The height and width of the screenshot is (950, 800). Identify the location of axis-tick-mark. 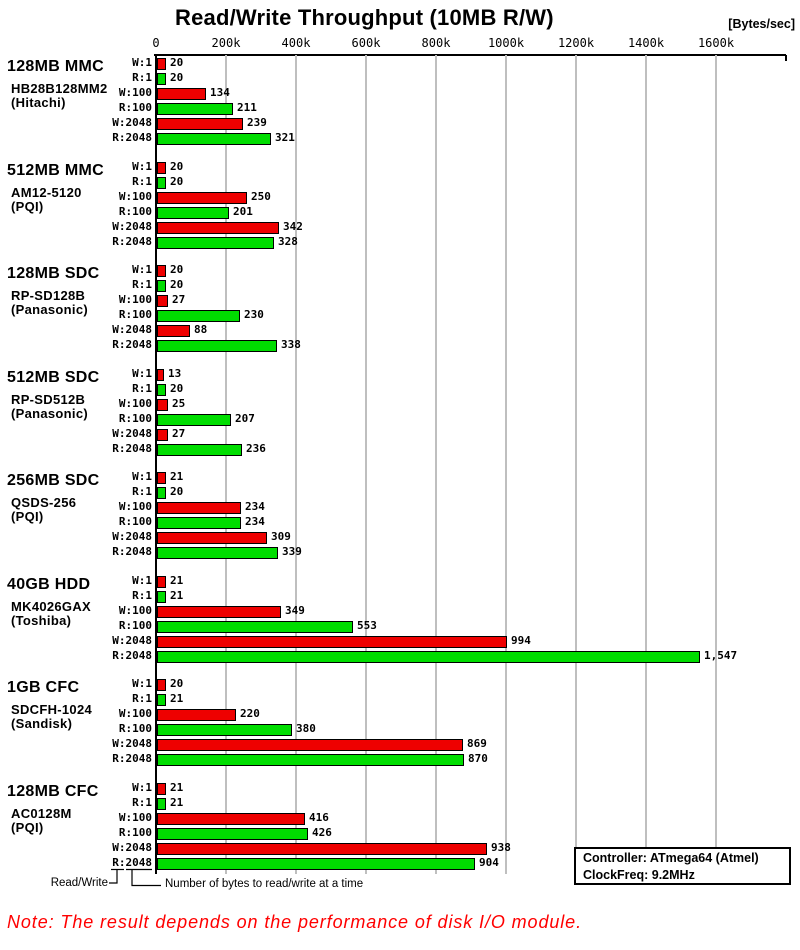
(156, 58).